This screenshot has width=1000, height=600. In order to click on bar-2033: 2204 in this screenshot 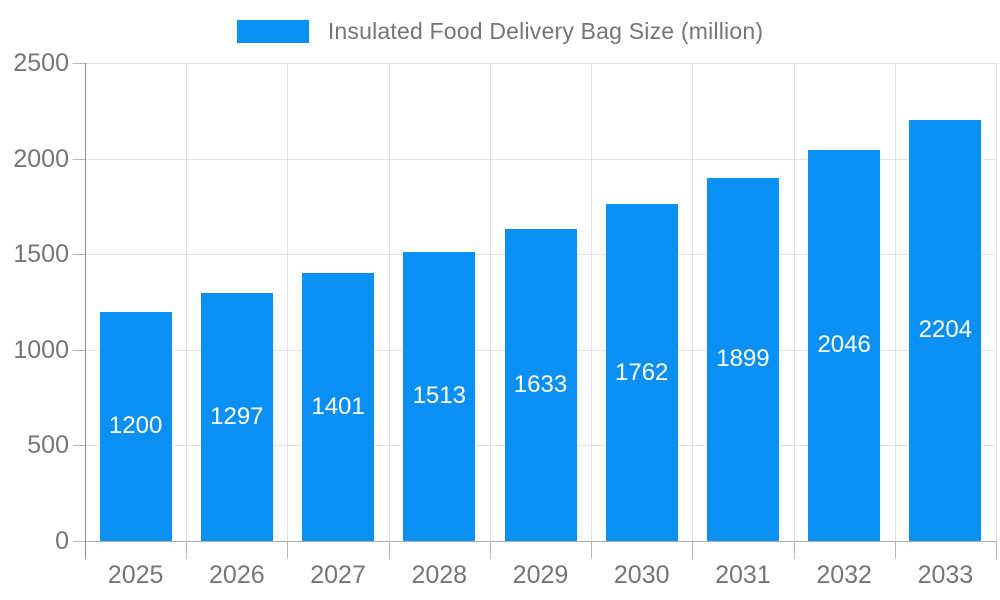, I will do `click(945, 330)`.